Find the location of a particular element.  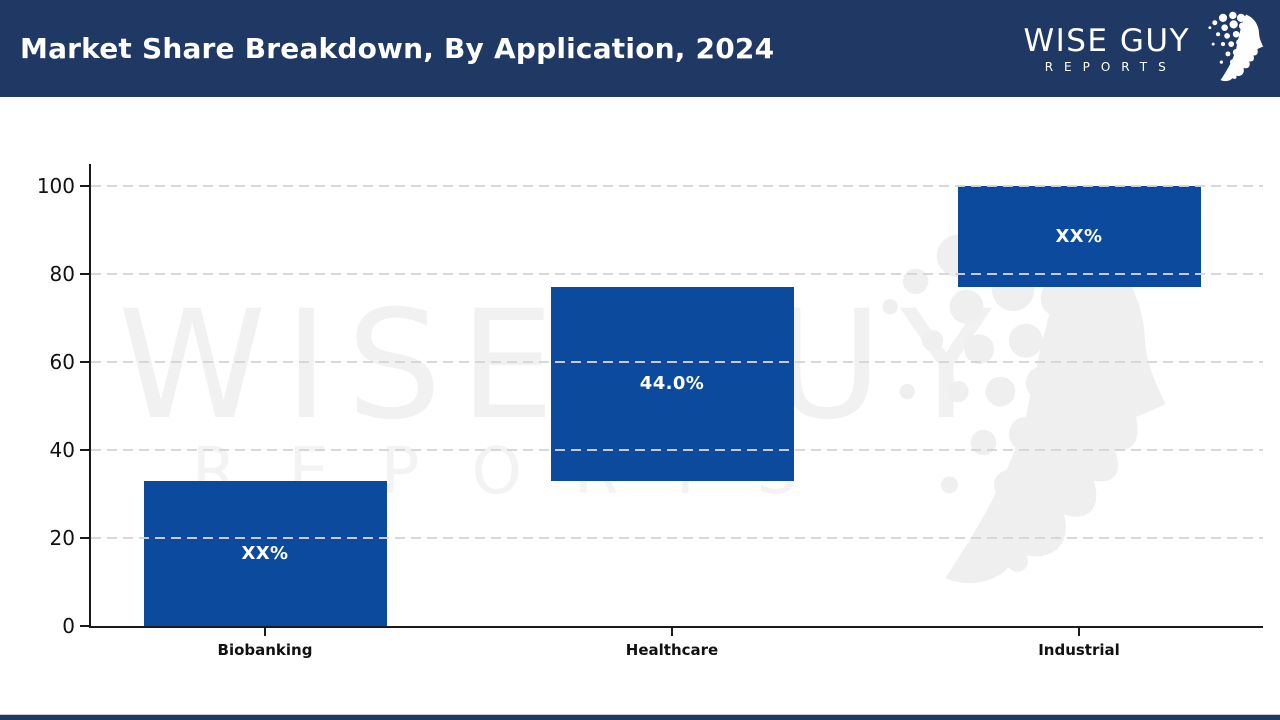

wise-guy-reports-logo: WISE GUY REPORTS is located at coordinates (1143, 49).